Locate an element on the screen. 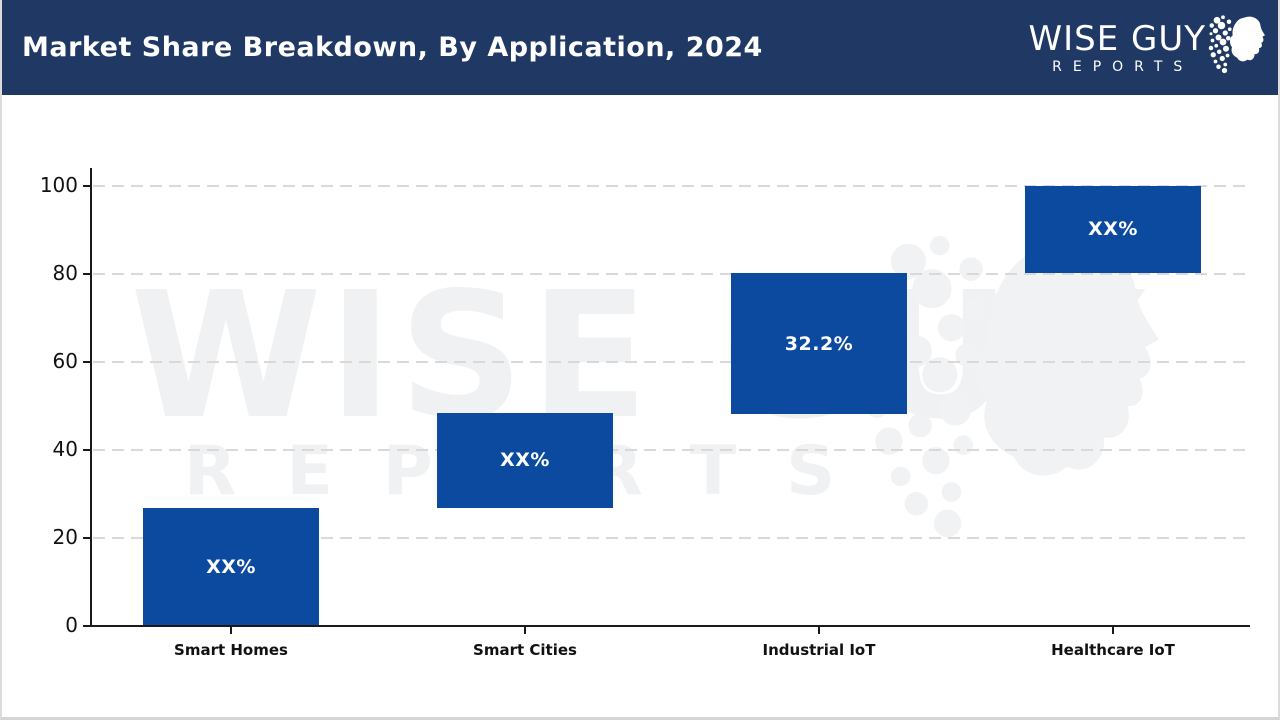 This screenshot has width=1280, height=720. brand-head-icon is located at coordinates (1236, 43).